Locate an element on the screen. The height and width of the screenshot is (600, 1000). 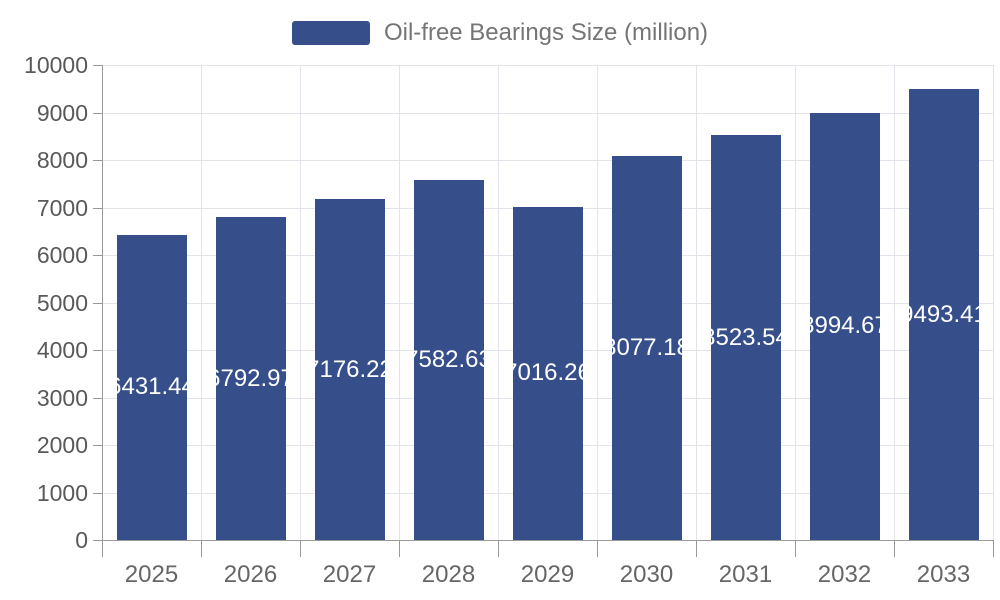
bar: 8523.54 is located at coordinates (745, 337).